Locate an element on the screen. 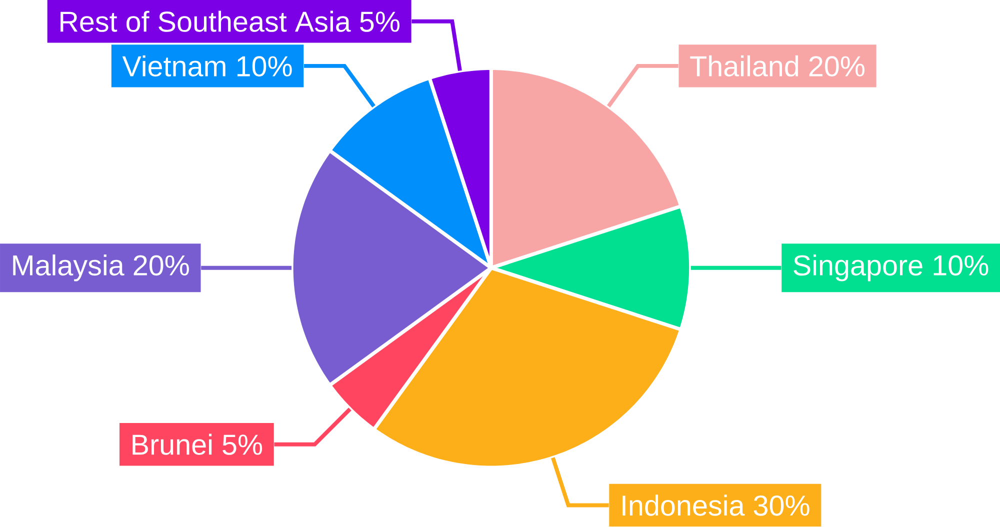 This screenshot has height=527, width=1000. slice-label: Vietnam is located at coordinates (174, 66).